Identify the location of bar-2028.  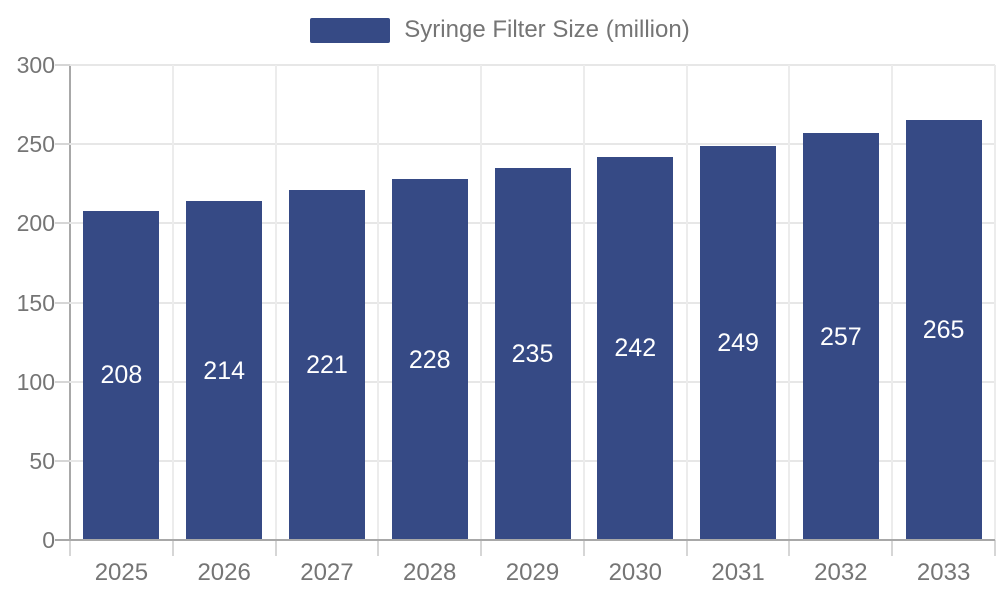
(429, 359).